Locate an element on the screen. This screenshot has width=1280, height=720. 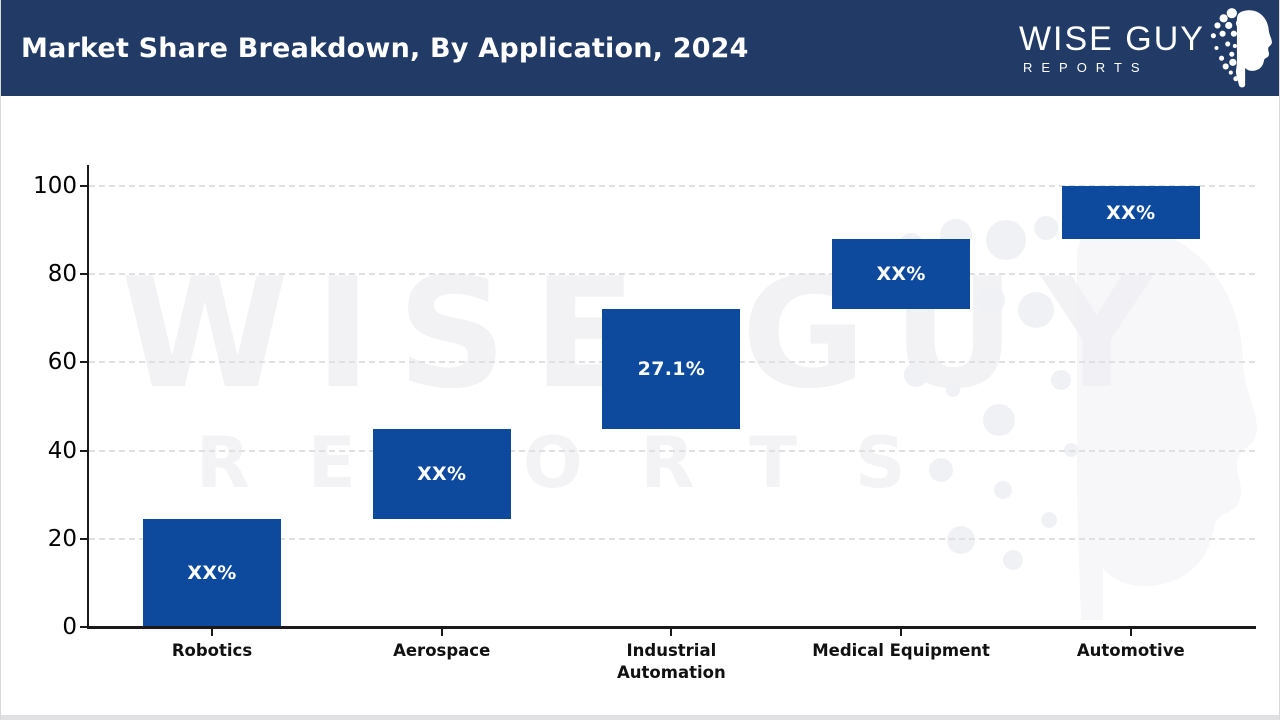
y-tick-label-40: 40 is located at coordinates (62, 450).